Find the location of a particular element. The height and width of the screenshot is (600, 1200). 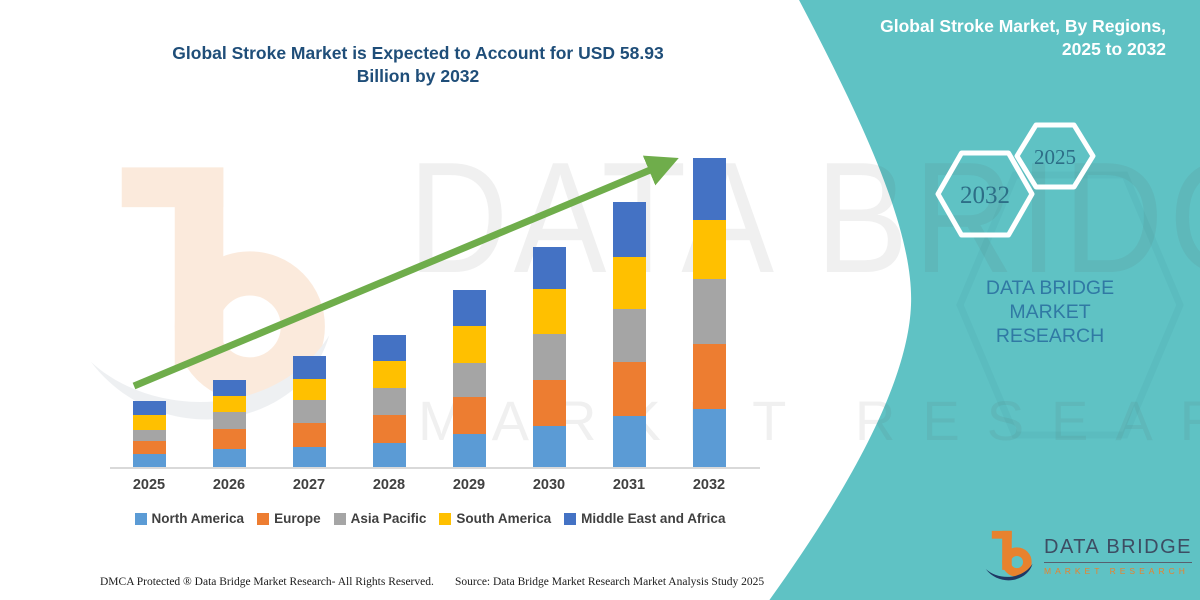

x-axis-label-2028: 2028 is located at coordinates (389, 485).